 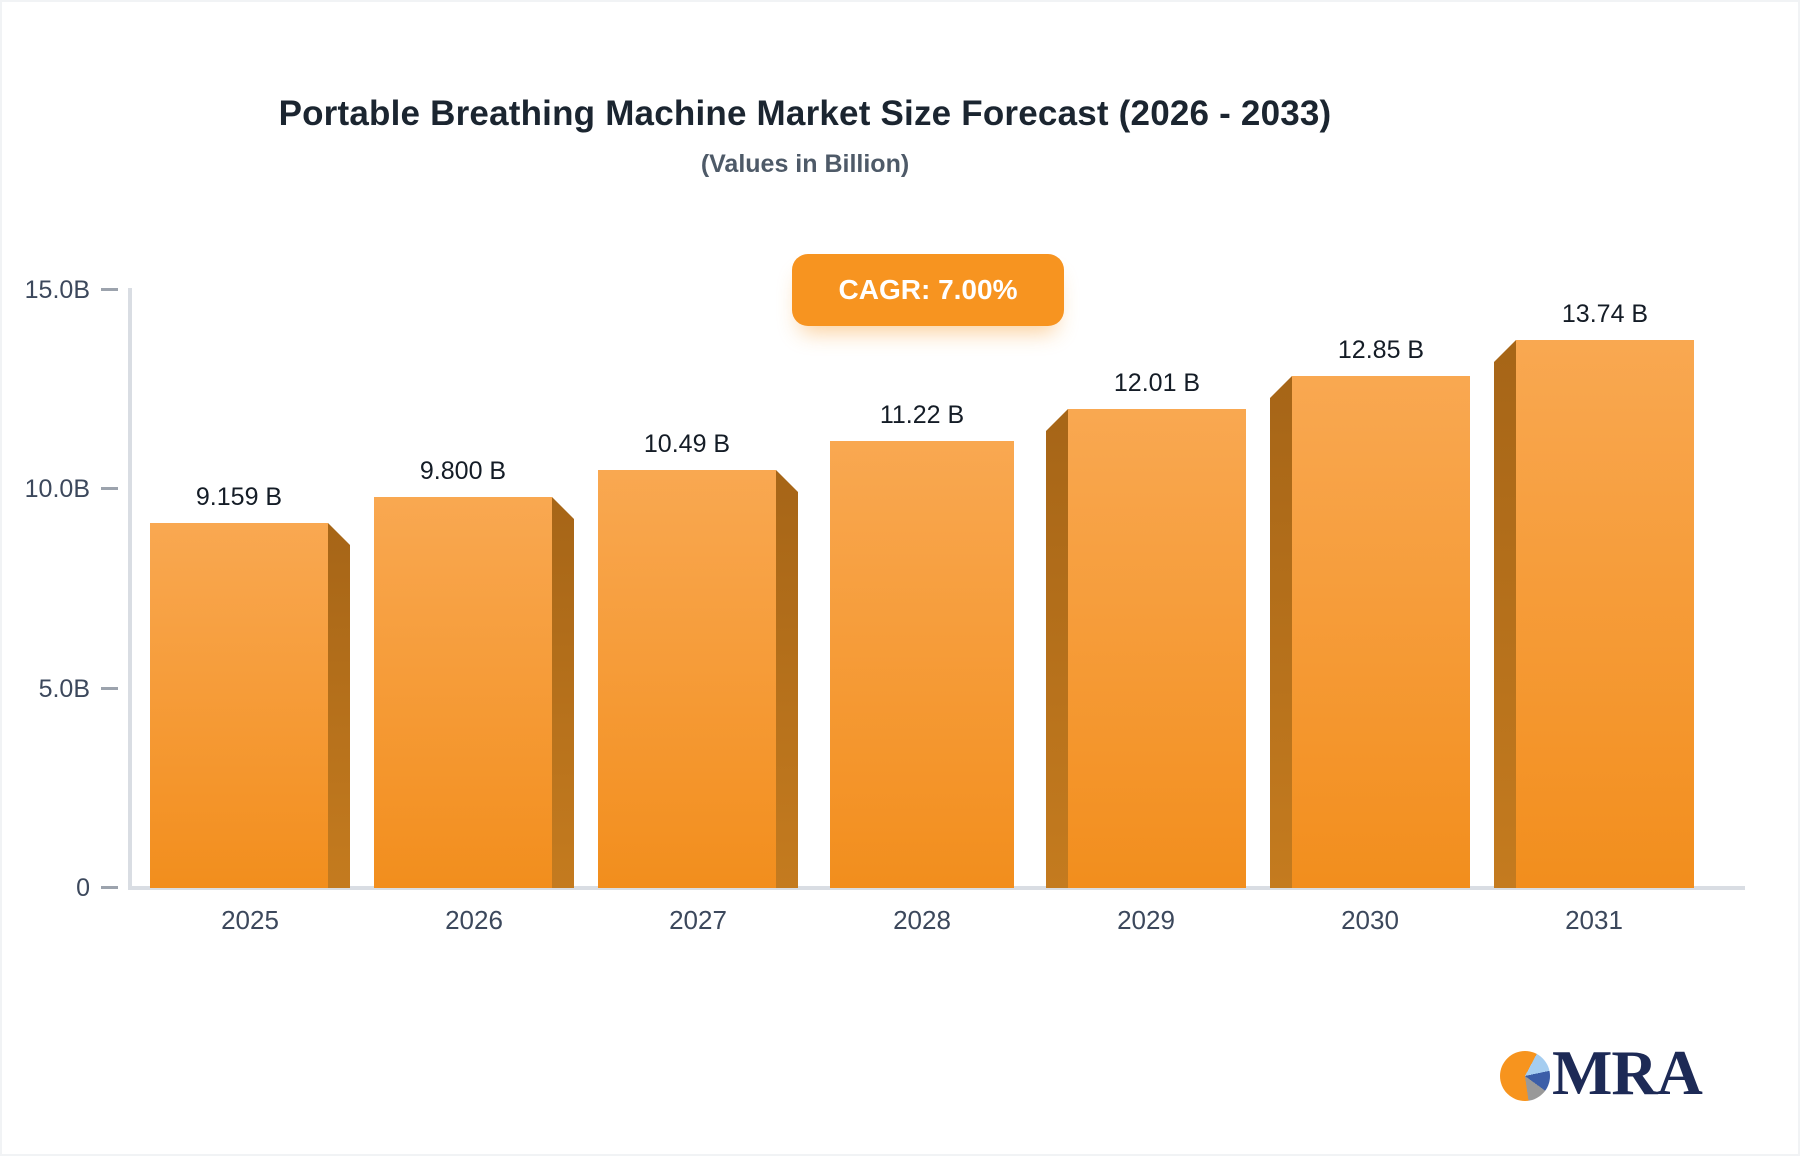 I want to click on x-axis-label-2030: 2030, so click(x=1370, y=920).